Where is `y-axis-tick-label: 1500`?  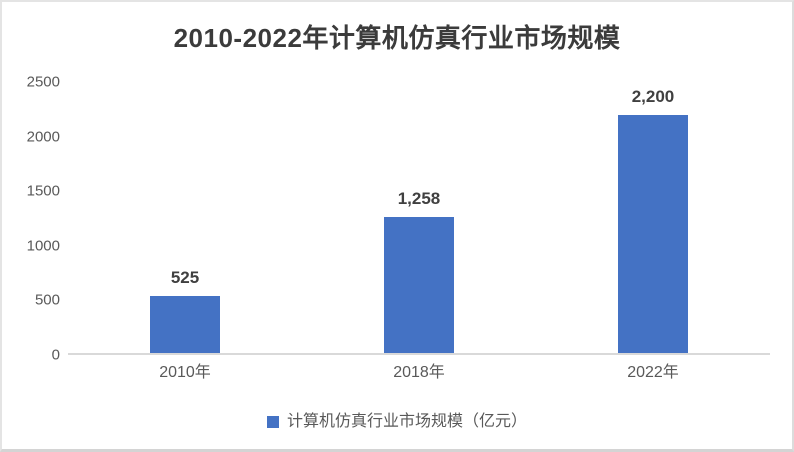
y-axis-tick-label: 1500 is located at coordinates (43, 191).